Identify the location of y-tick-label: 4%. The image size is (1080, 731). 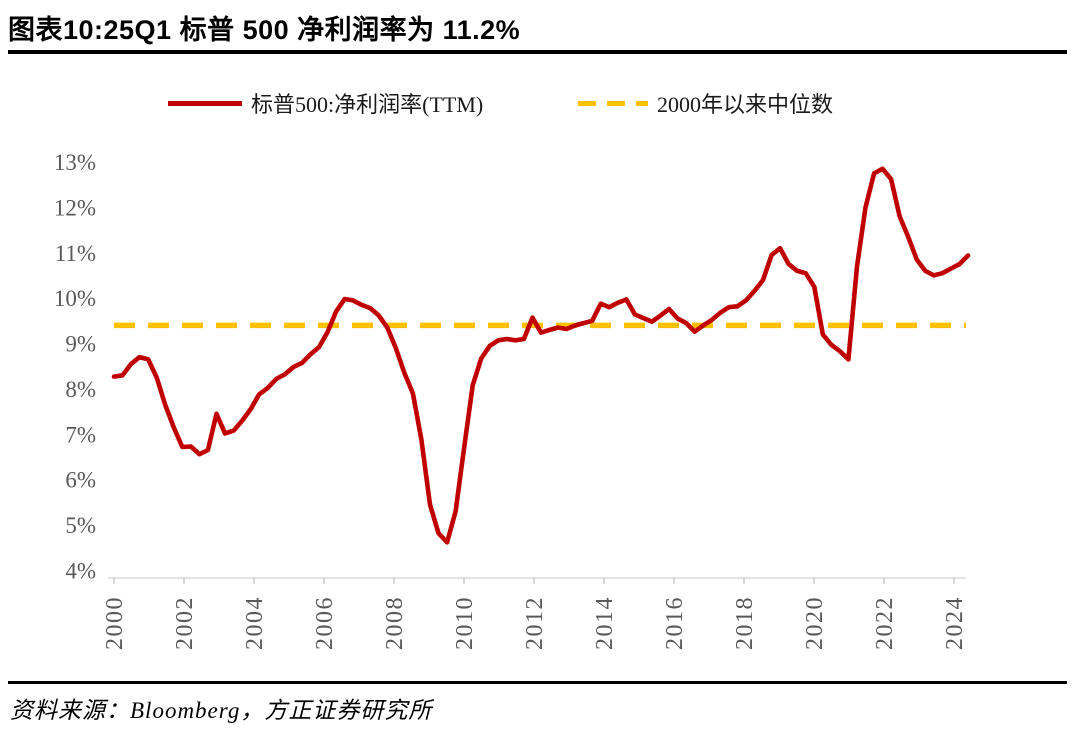
(80, 570).